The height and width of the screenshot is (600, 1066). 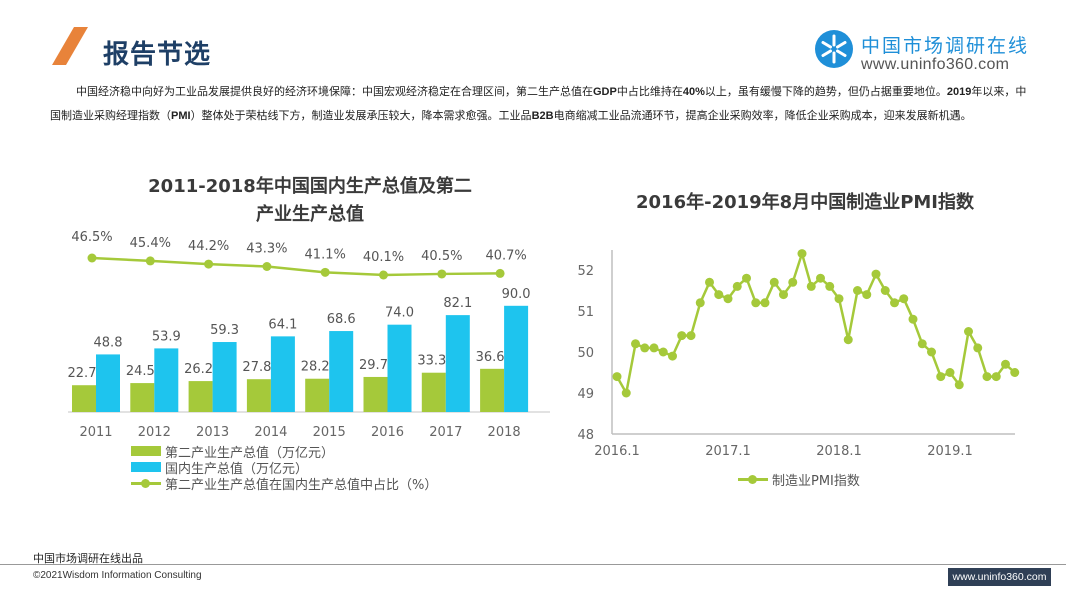 What do you see at coordinates (585, 394) in the screenshot?
I see `y-tick-label: 49` at bounding box center [585, 394].